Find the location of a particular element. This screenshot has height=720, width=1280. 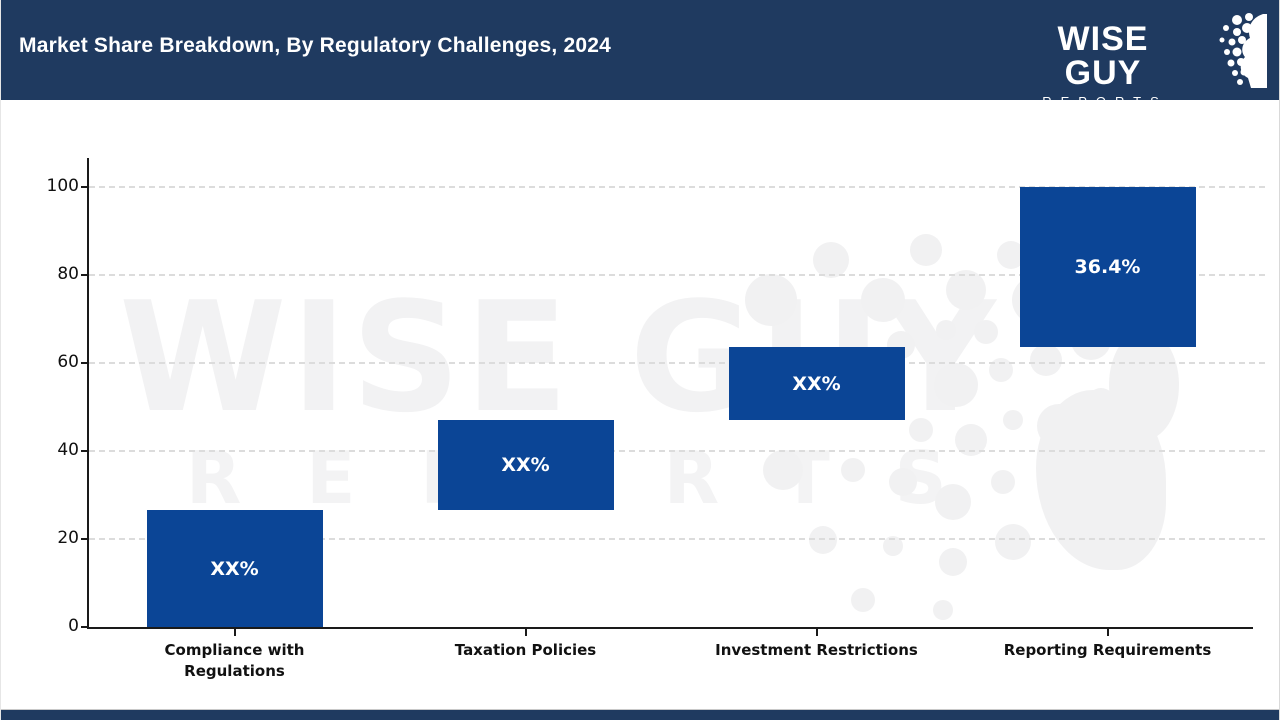

x-axis-category-label: Reporting Requirements is located at coordinates (1107, 650).